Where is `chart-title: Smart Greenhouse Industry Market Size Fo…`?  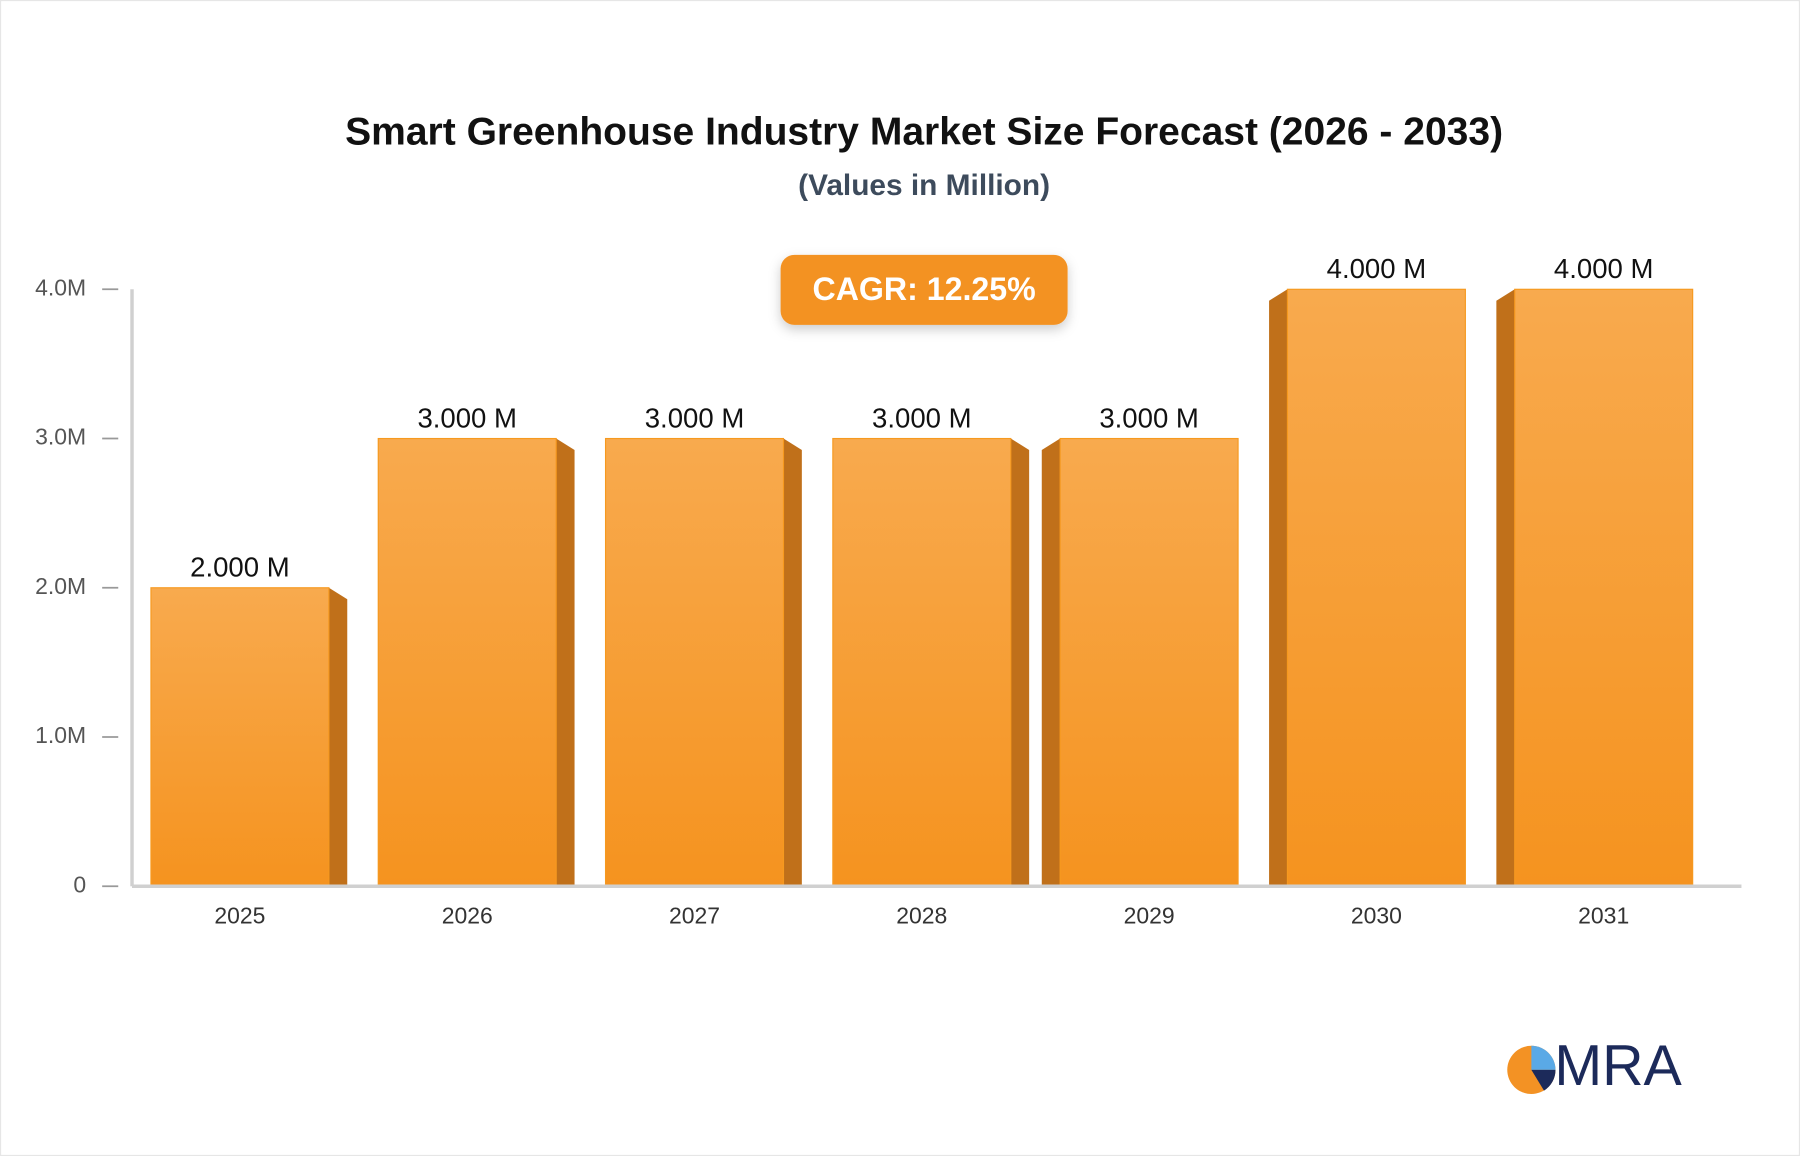 chart-title: Smart Greenhouse Industry Market Size Fo… is located at coordinates (924, 132).